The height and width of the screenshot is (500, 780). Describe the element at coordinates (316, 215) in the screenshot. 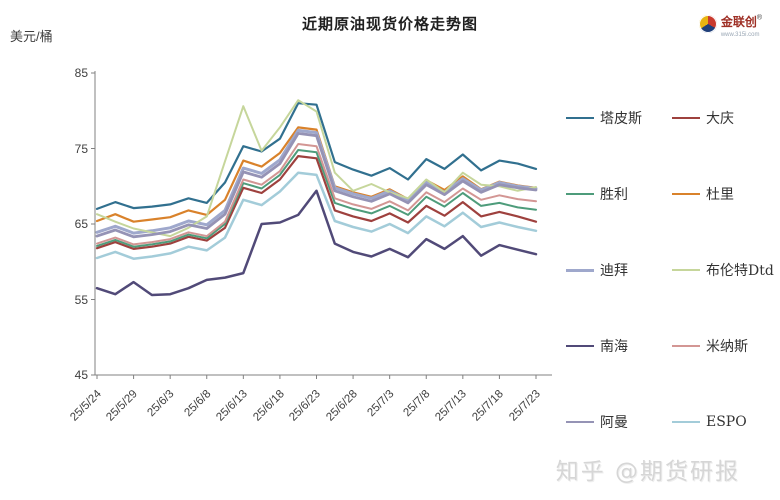

I see `series-line-ESPO` at that location.